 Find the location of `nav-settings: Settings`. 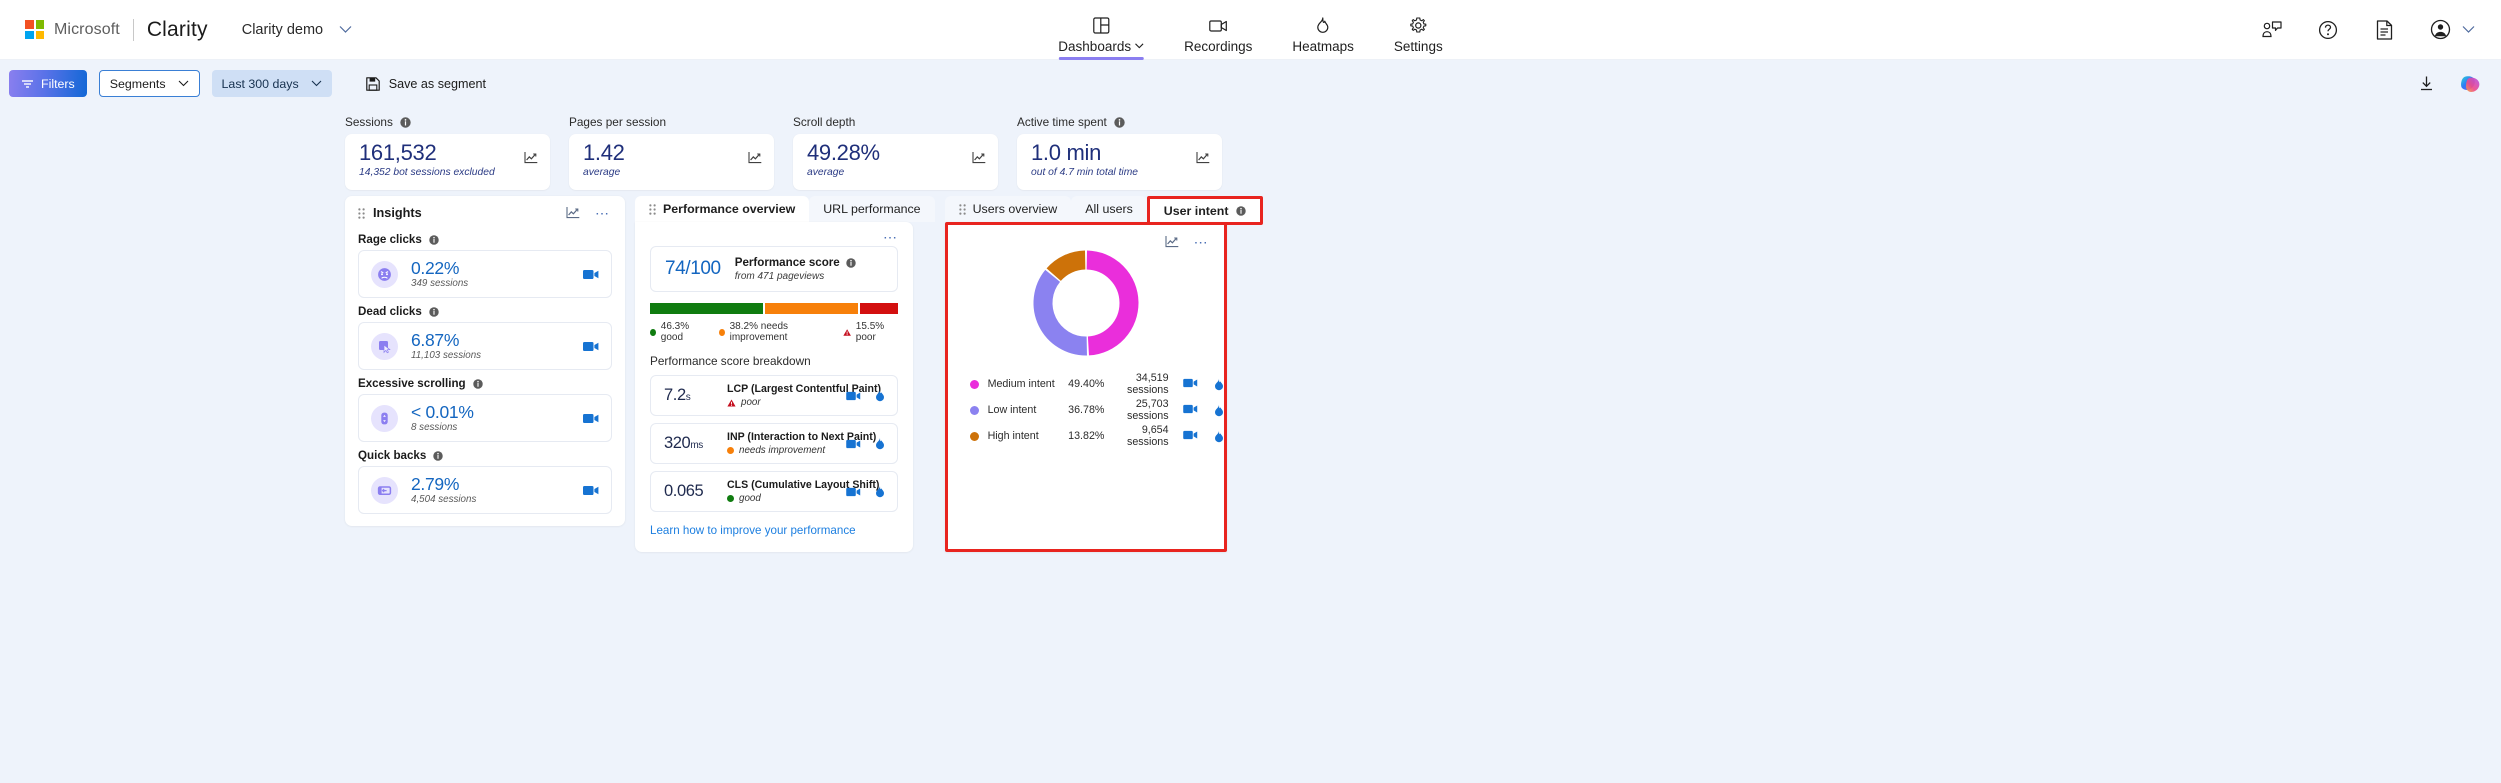

nav-settings: Settings is located at coordinates (1418, 38).